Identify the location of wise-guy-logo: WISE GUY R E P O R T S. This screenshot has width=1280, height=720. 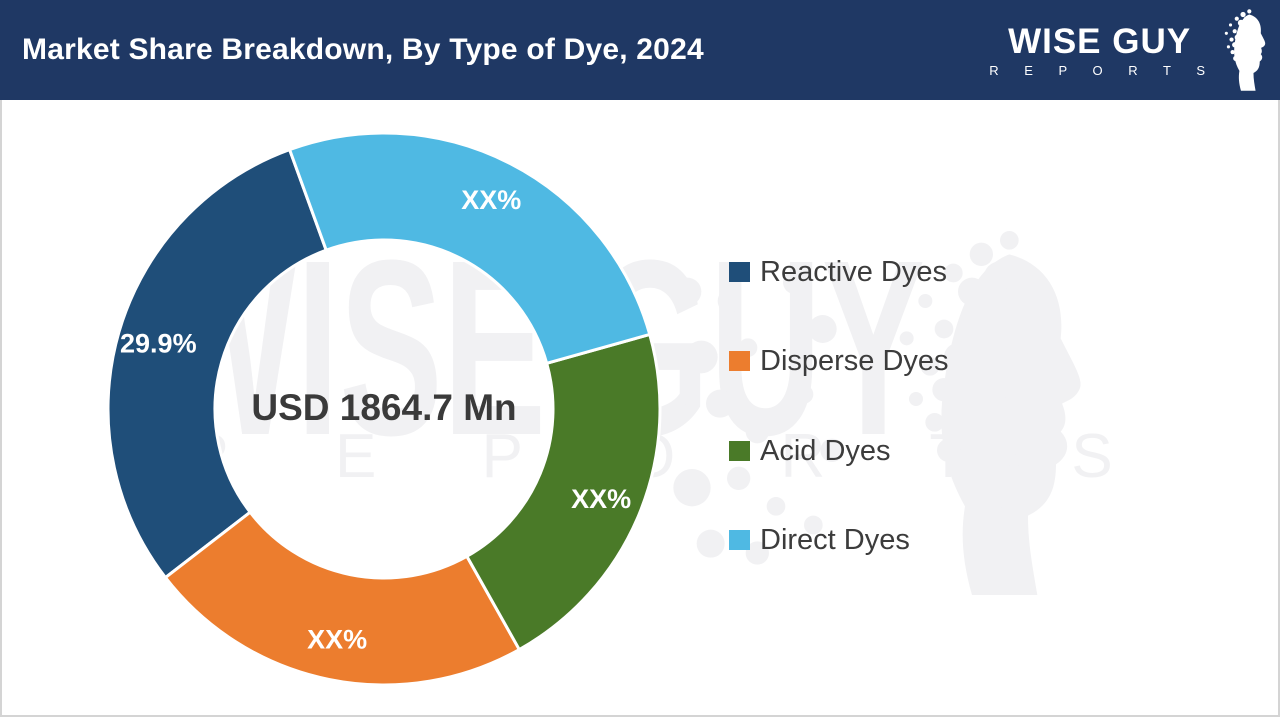
(1124, 50).